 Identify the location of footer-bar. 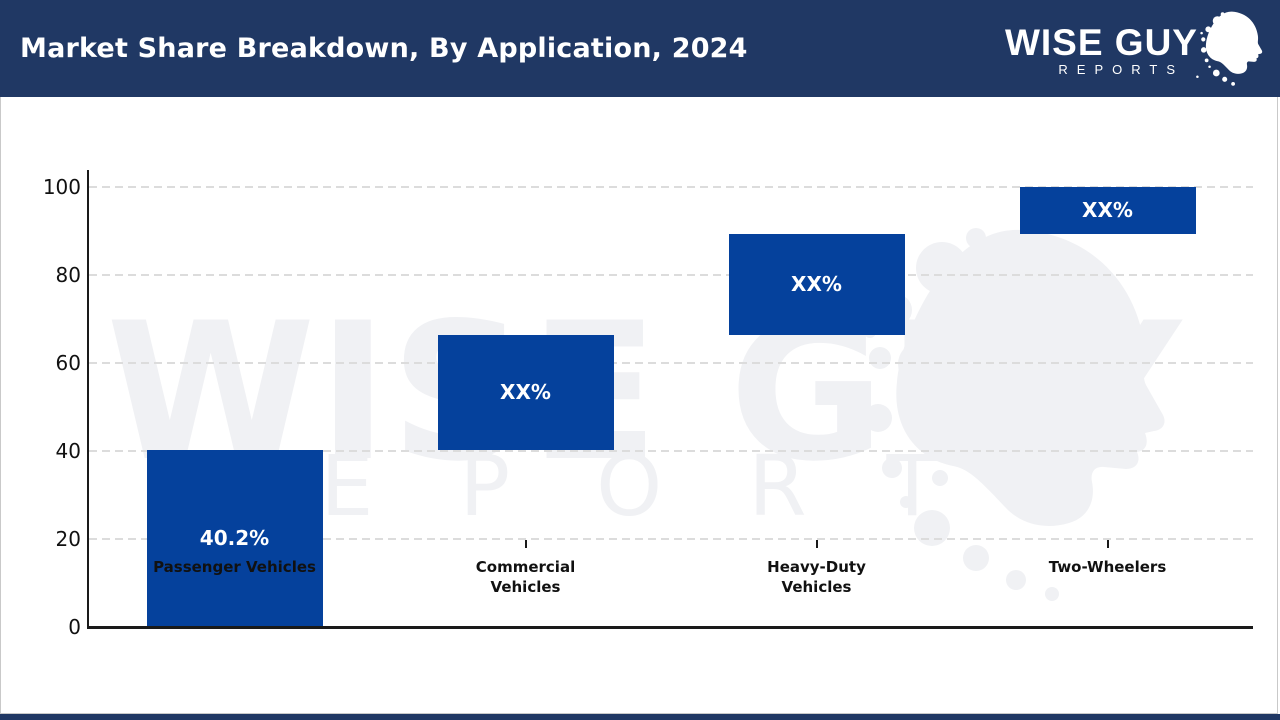
(640, 717).